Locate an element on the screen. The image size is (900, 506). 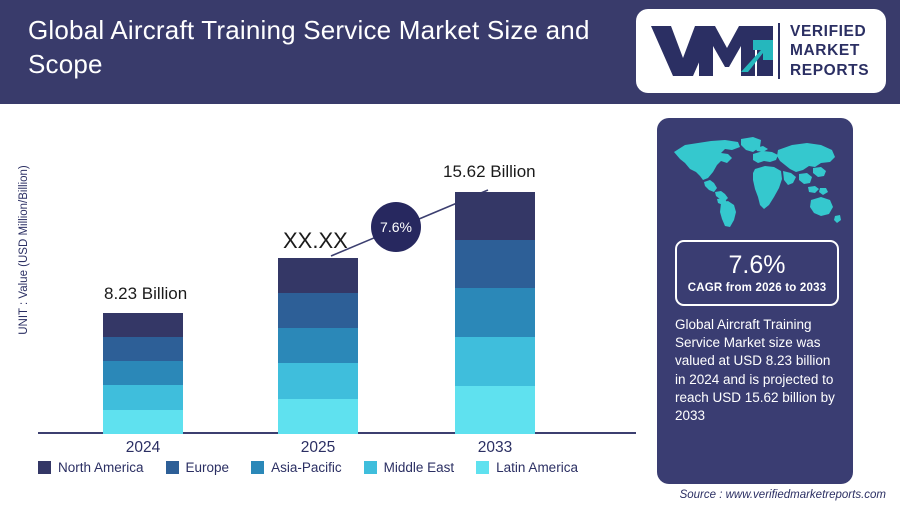
world-map-icon is located at coordinates (755, 180).